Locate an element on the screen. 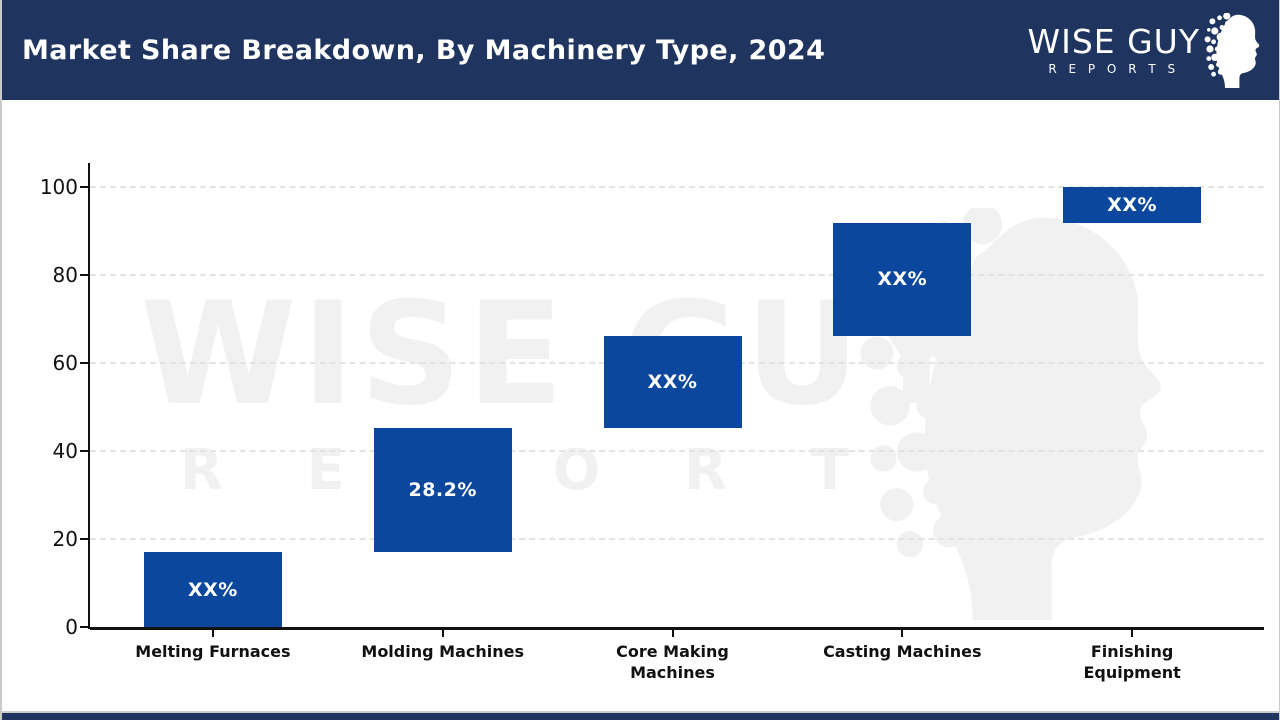 The image size is (1280, 720). bar-value-label: 28.2% is located at coordinates (442, 490).